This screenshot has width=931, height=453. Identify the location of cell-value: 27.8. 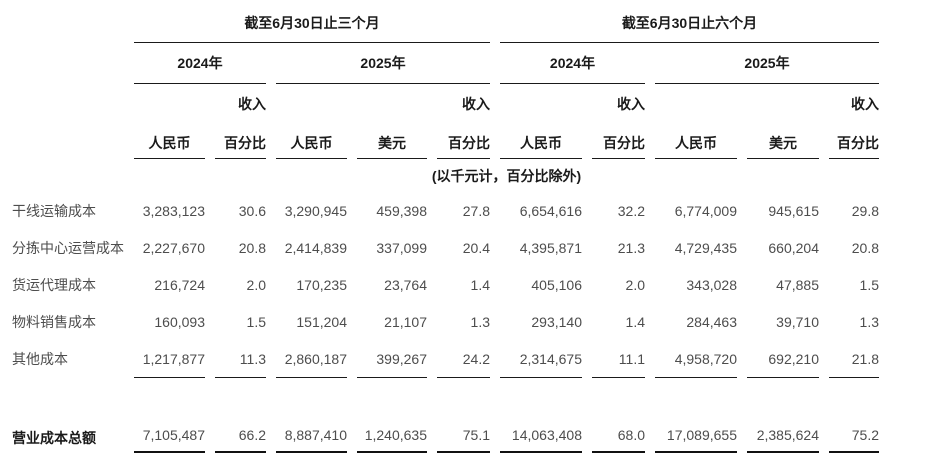
(476, 210).